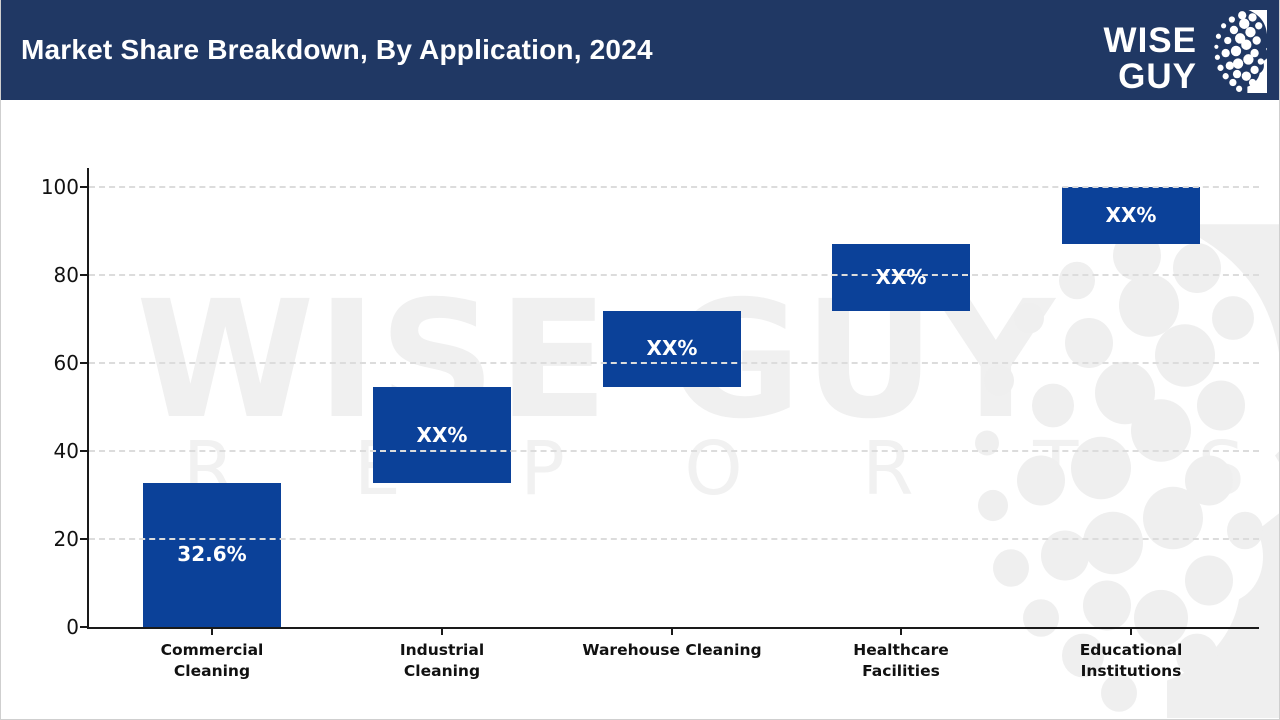 Image resolution: width=1280 pixels, height=720 pixels. I want to click on y-tick-label: 80, so click(66, 274).